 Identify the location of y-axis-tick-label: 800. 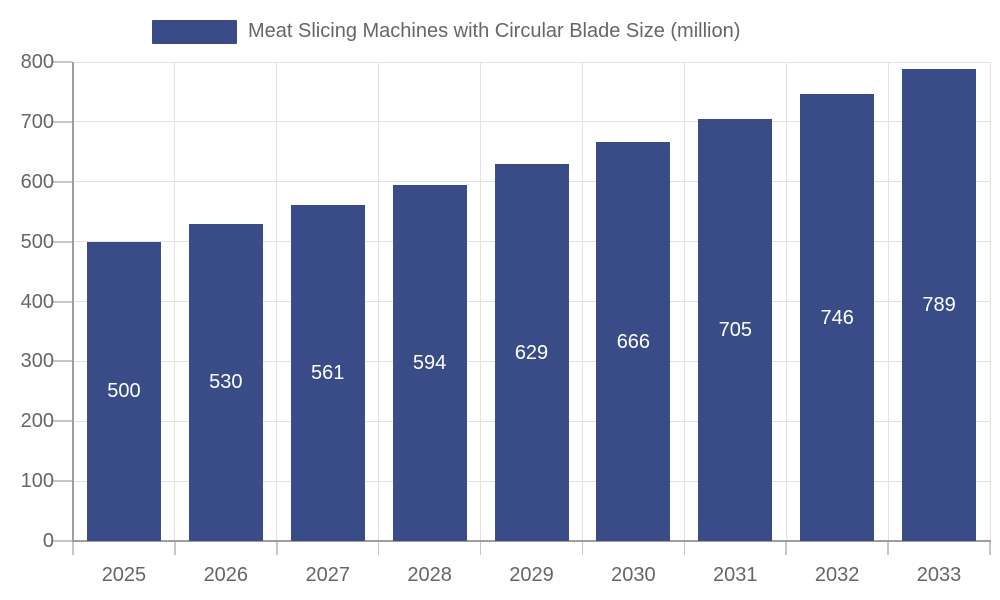
(37, 62).